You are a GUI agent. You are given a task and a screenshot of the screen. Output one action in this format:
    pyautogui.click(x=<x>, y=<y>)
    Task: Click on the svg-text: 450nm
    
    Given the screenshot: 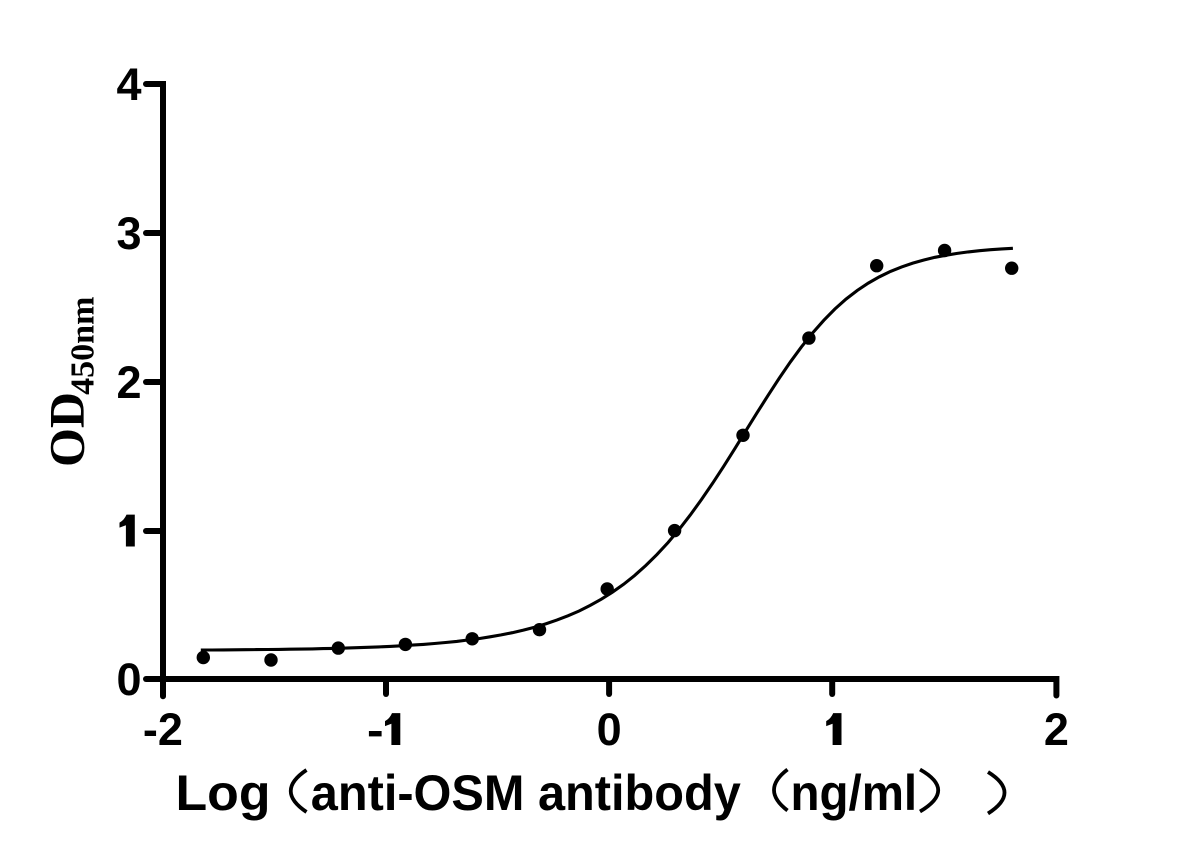 What is the action you would take?
    pyautogui.click(x=83, y=346)
    